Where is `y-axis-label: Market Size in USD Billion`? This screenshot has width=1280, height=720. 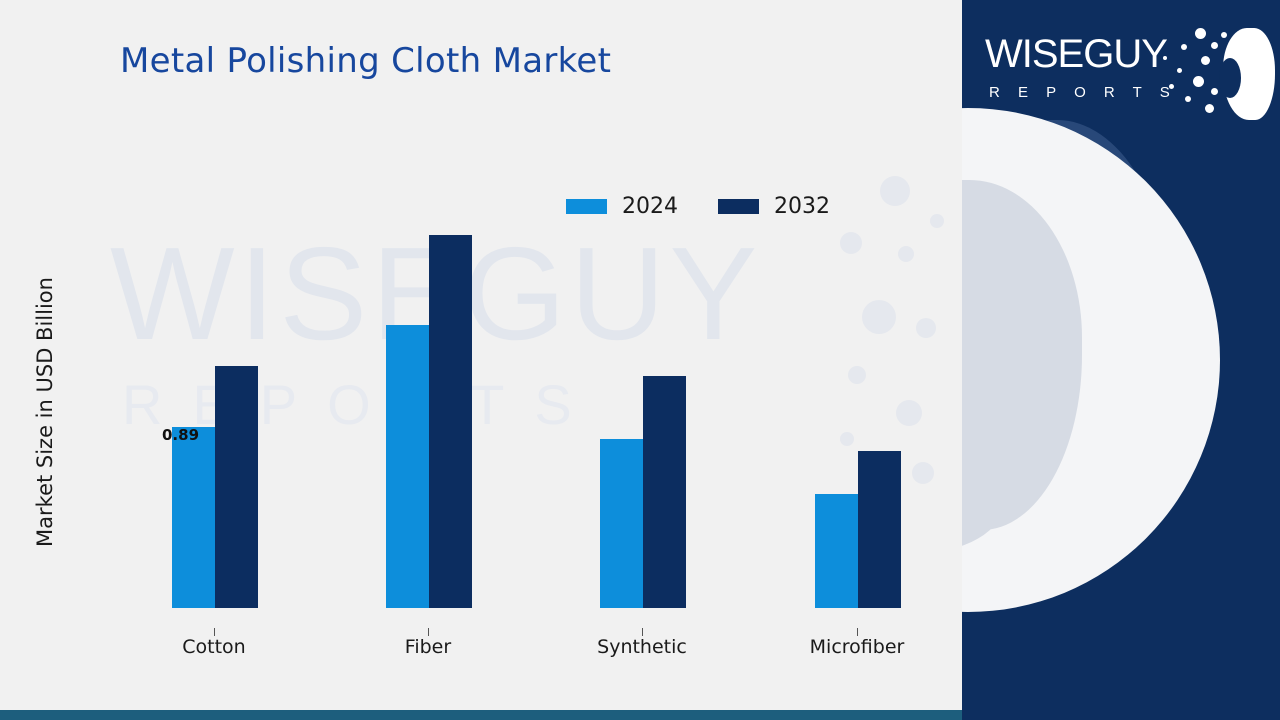 y-axis-label: Market Size in USD Billion is located at coordinates (45, 412).